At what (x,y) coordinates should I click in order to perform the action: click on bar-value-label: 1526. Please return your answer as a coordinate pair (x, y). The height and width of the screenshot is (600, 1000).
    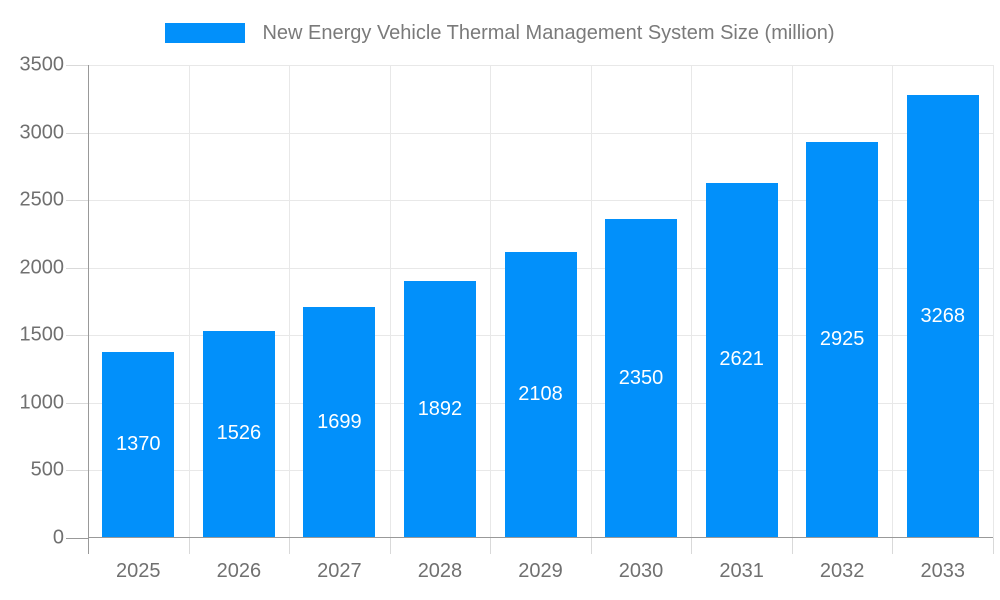
    Looking at the image, I should click on (239, 433).